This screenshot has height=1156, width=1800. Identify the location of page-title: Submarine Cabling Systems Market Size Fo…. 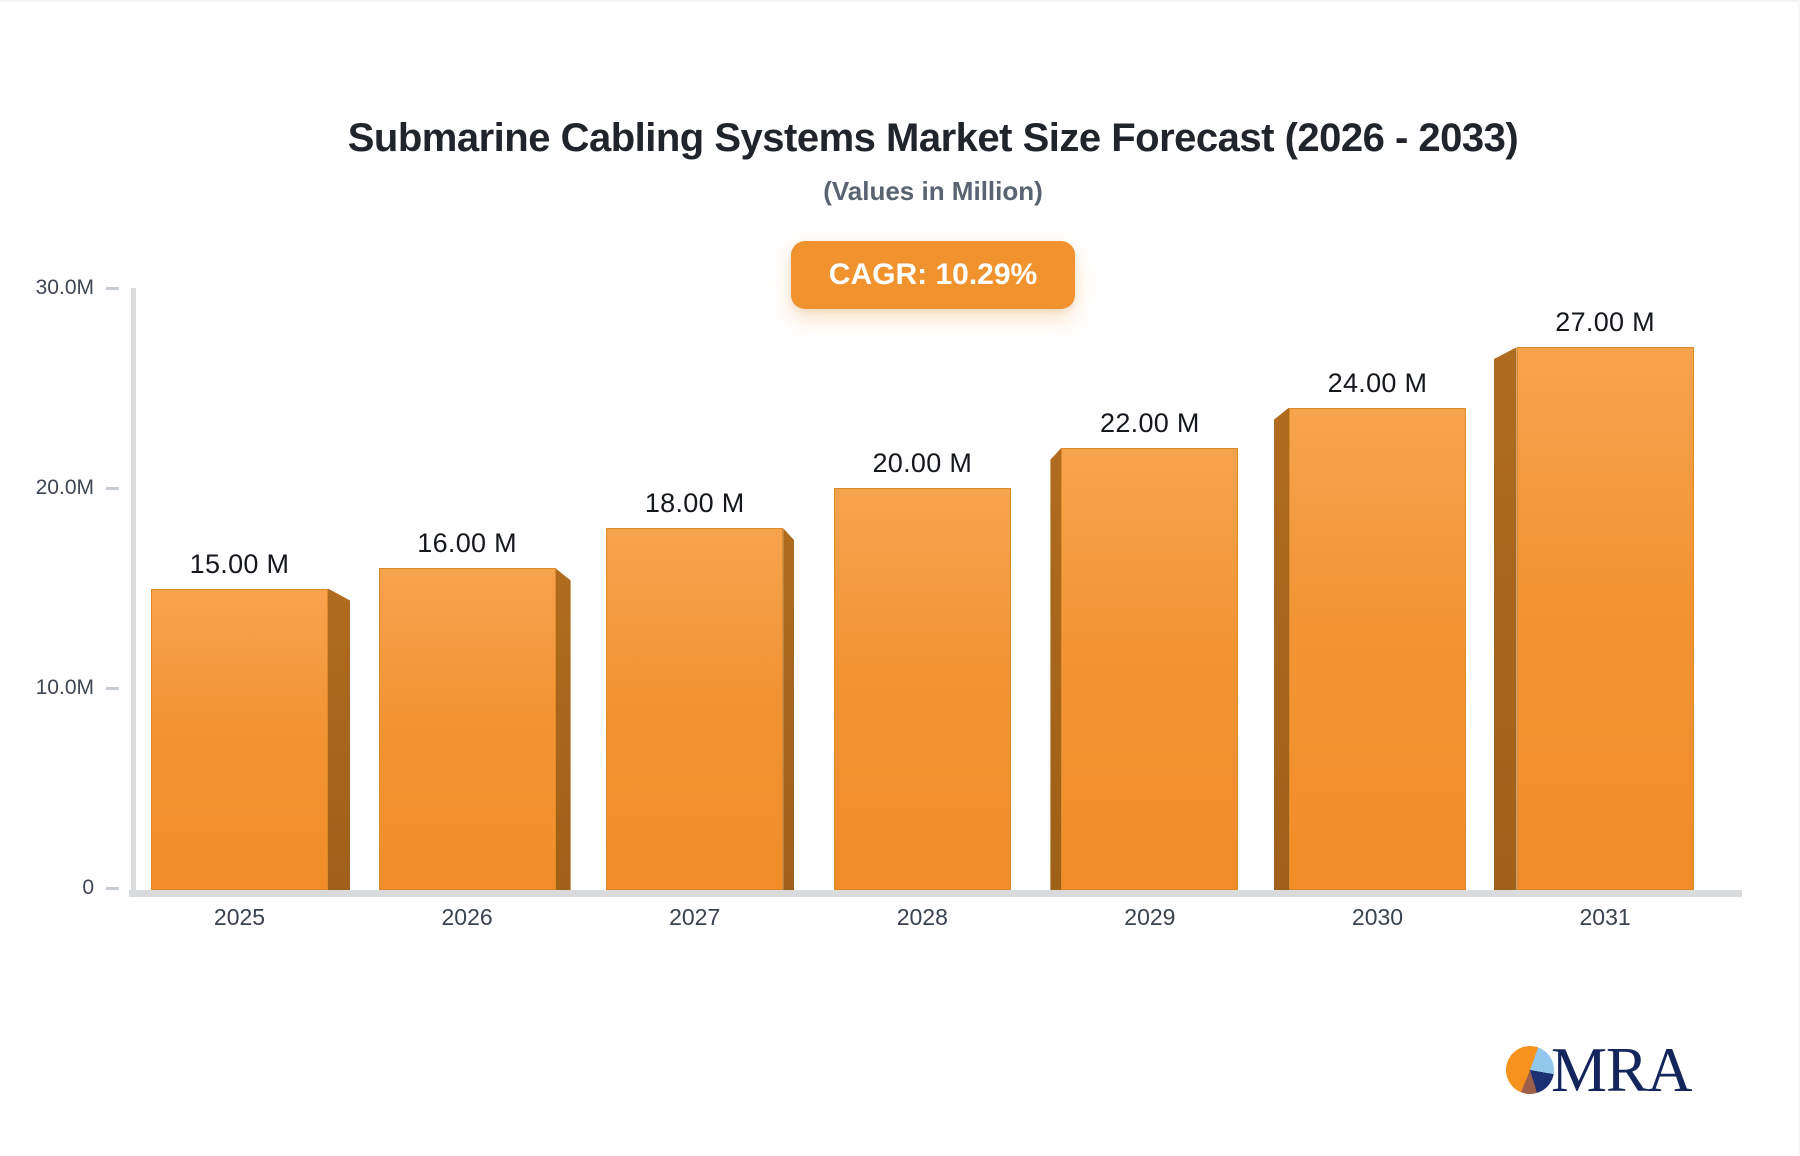
(933, 138).